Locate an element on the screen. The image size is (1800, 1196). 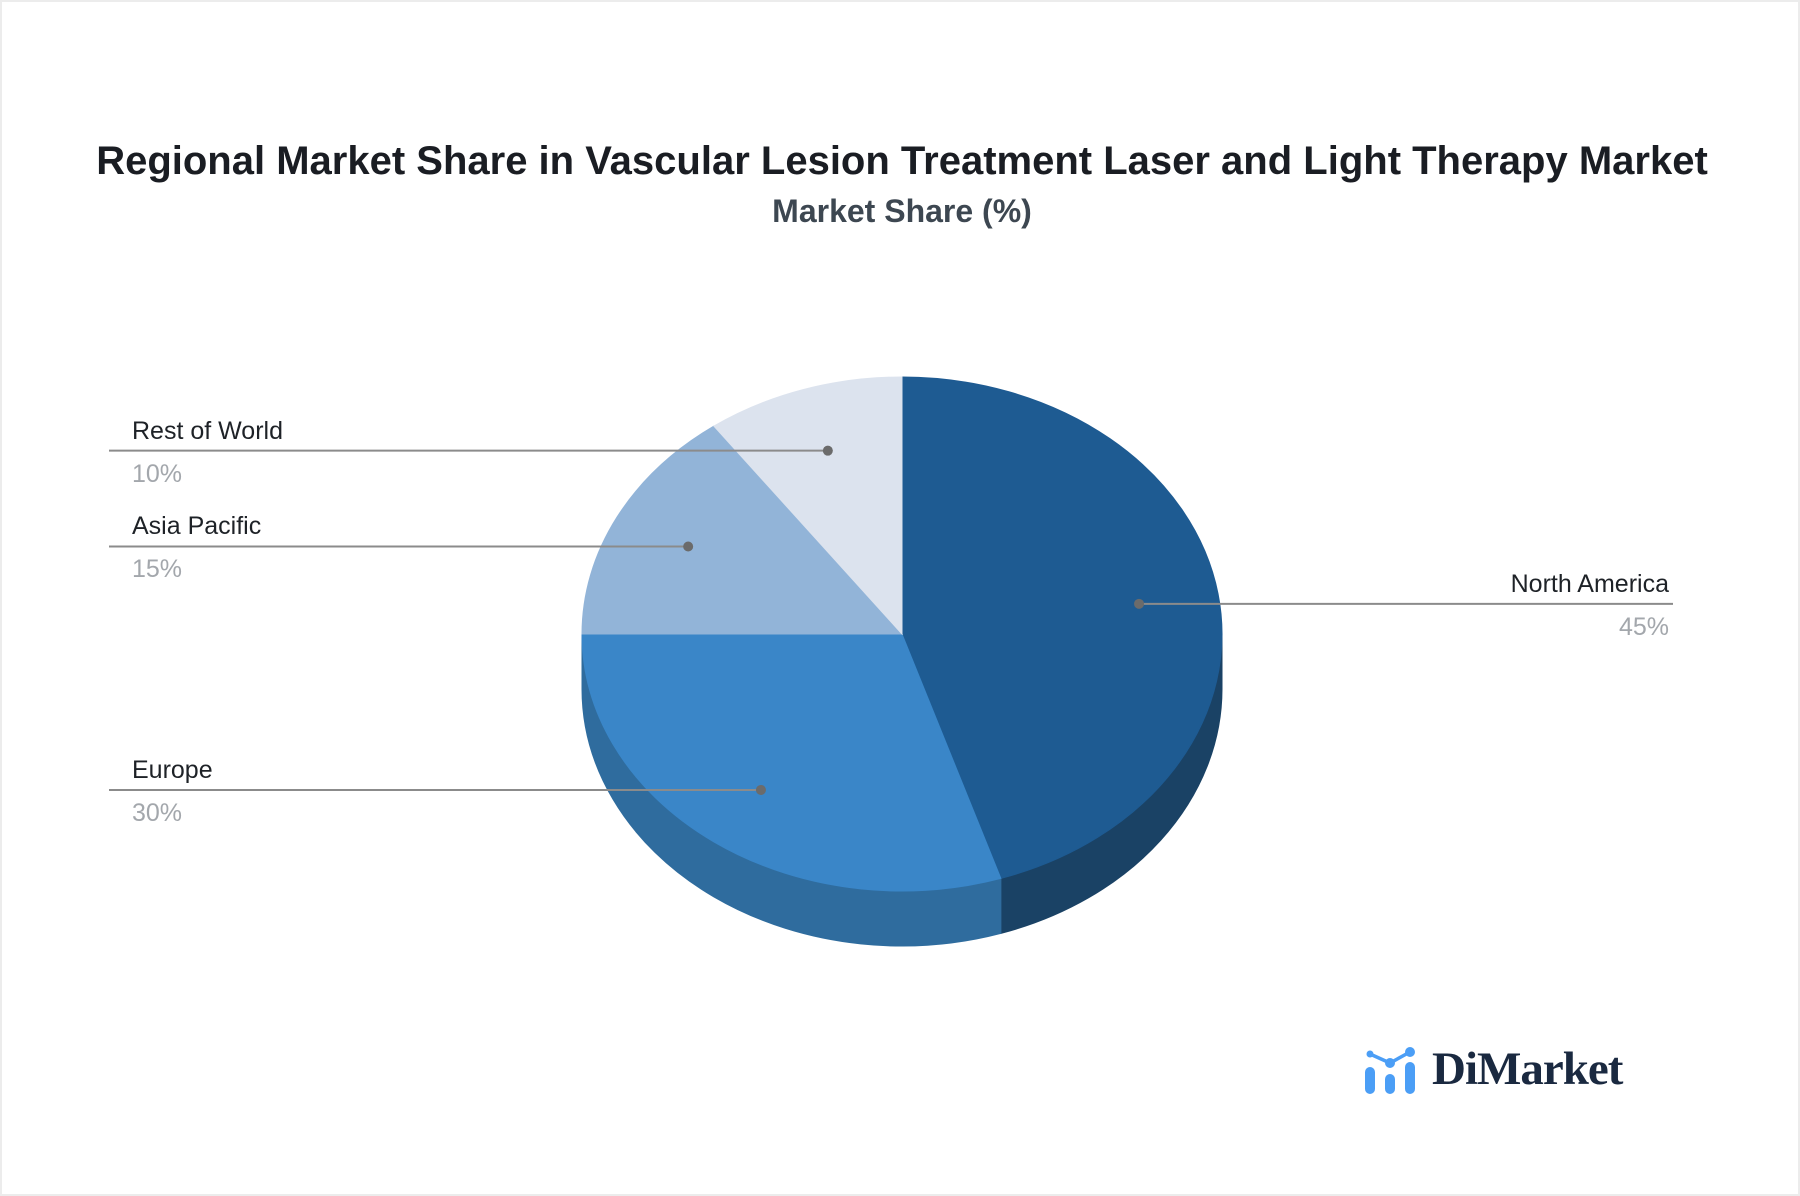
slice-name: Asia Pacific is located at coordinates (197, 526).